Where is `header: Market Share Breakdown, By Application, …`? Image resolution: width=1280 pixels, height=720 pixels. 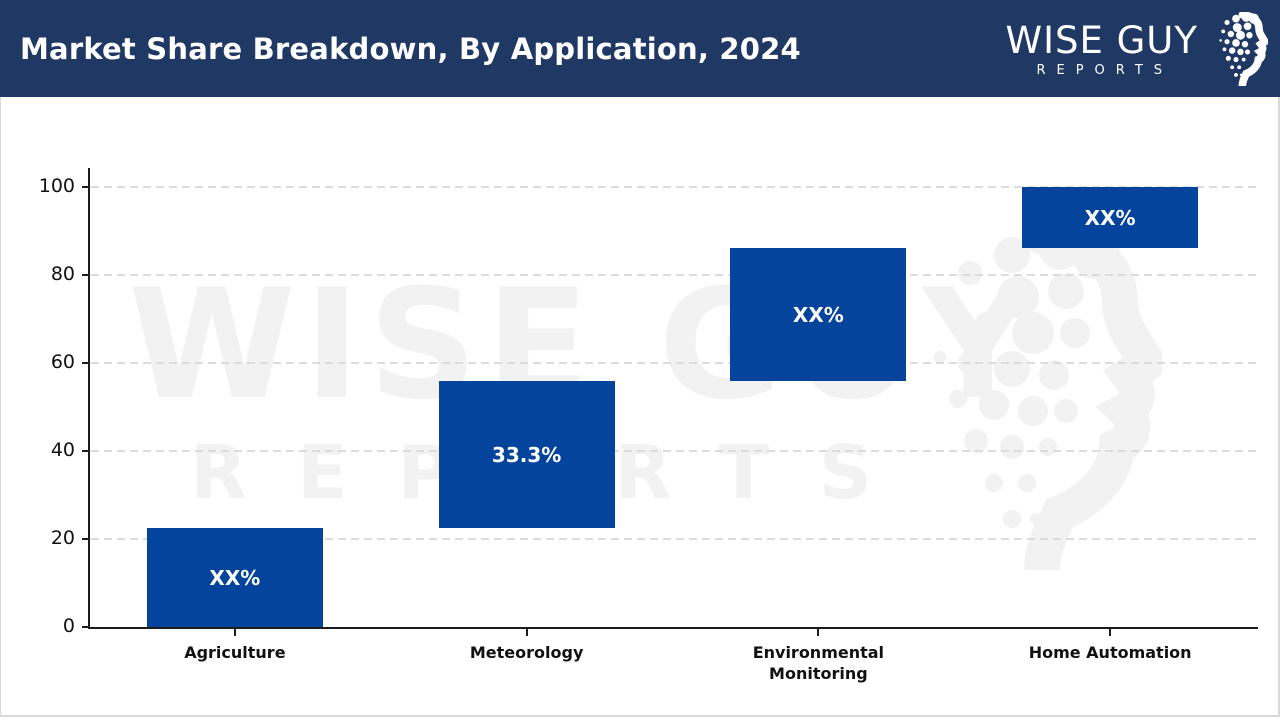 header: Market Share Breakdown, By Application, … is located at coordinates (640, 48).